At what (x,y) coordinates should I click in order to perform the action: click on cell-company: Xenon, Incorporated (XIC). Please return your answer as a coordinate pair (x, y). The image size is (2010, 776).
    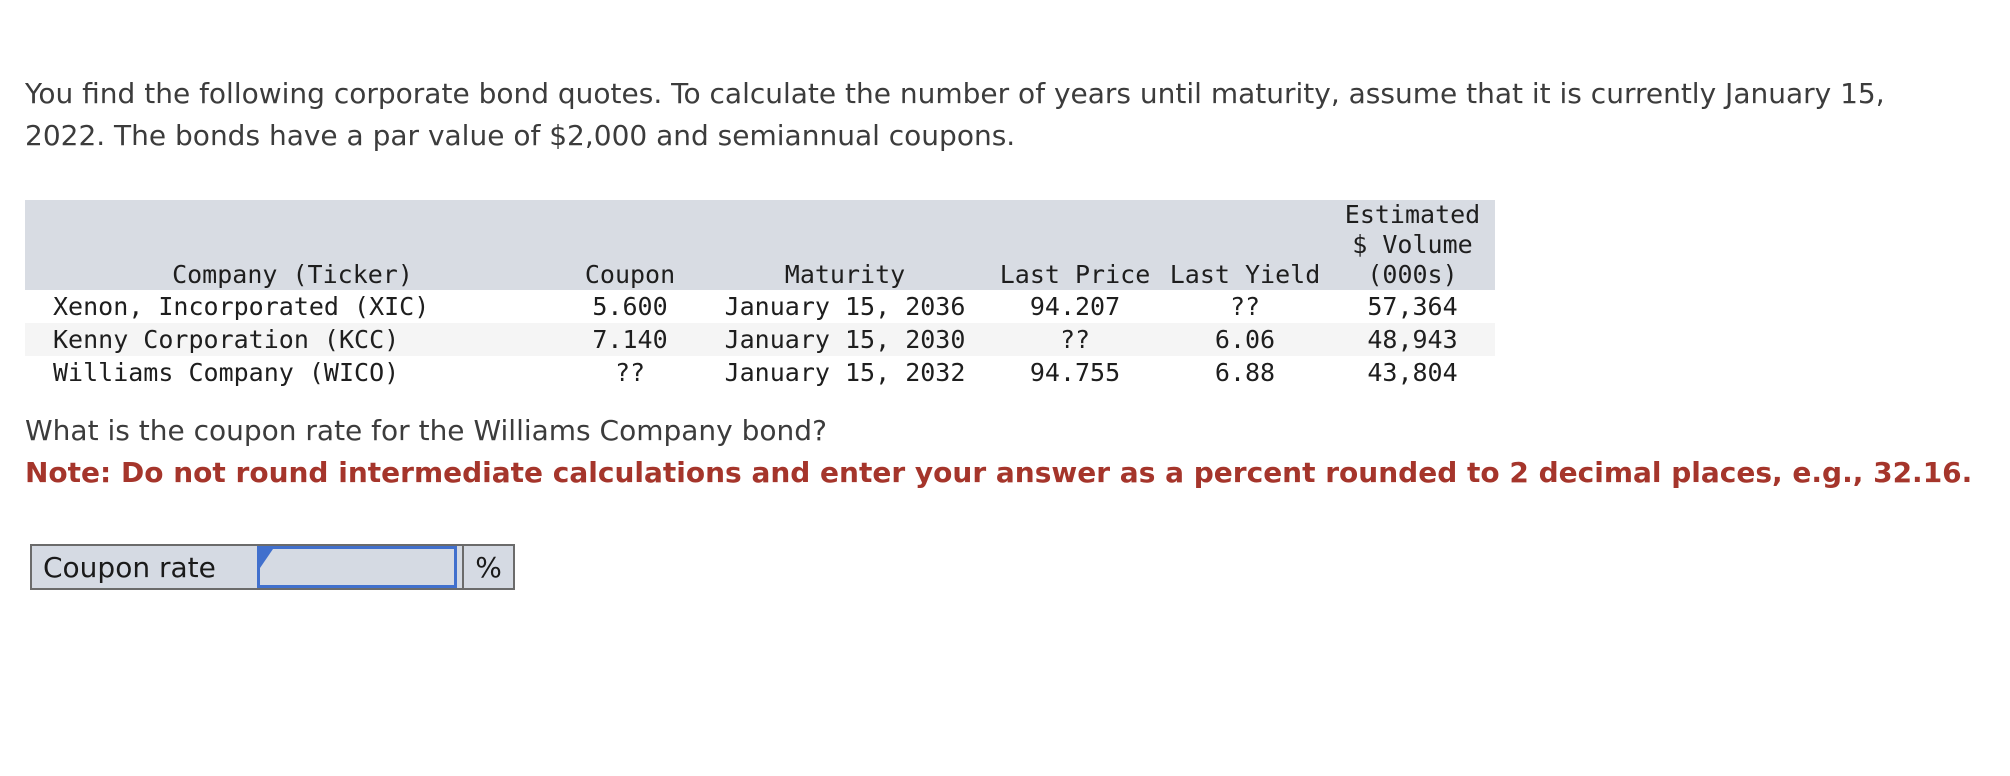
    Looking at the image, I should click on (241, 306).